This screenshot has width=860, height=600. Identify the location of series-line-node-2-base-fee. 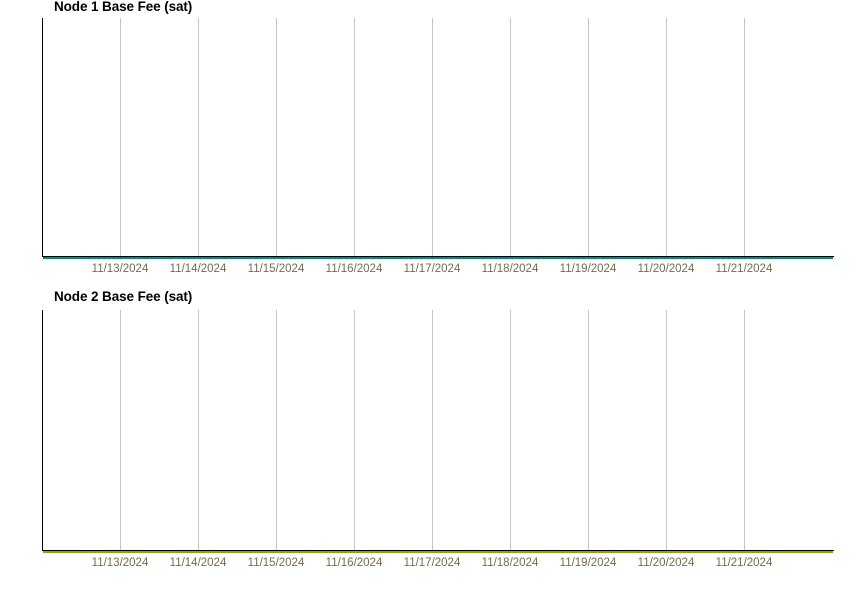
(438, 552).